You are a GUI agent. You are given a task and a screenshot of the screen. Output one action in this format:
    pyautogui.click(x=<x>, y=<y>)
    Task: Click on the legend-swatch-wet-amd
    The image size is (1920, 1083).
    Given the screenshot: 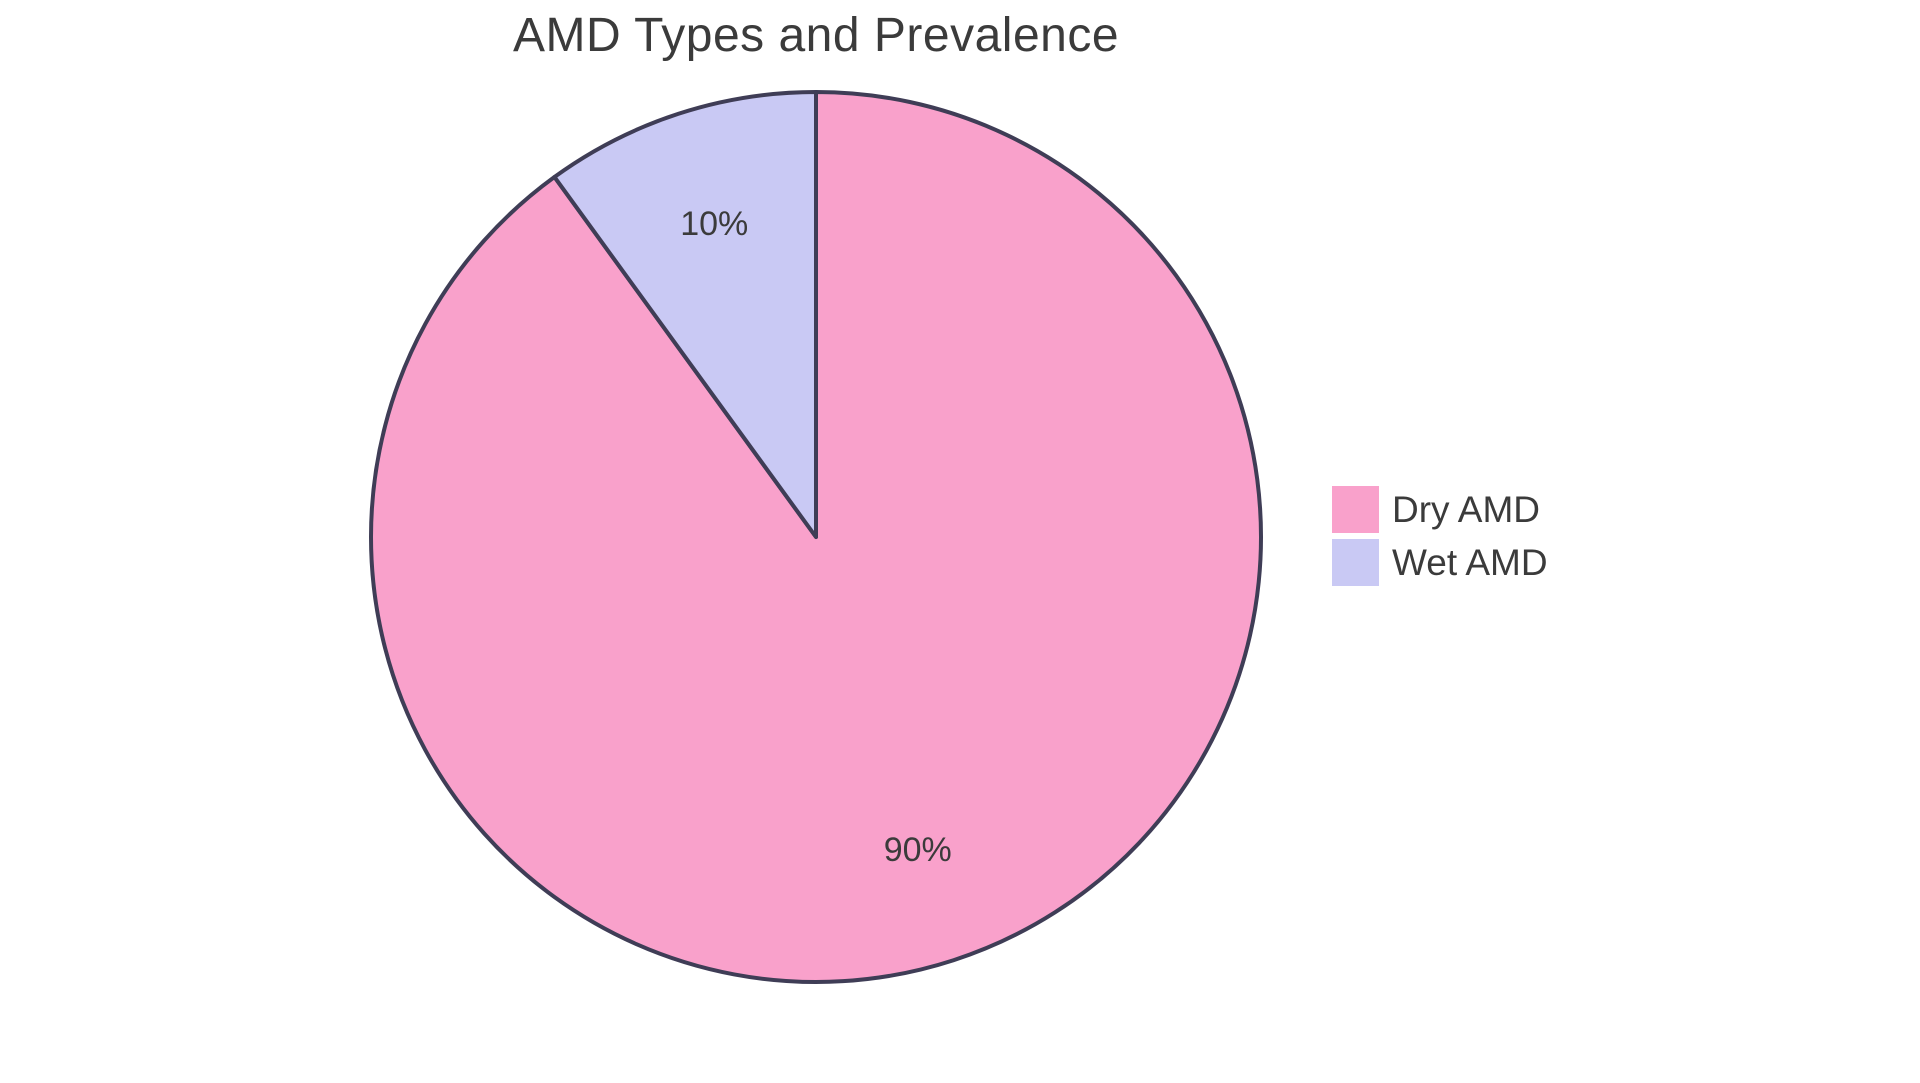 What is the action you would take?
    pyautogui.click(x=1355, y=562)
    